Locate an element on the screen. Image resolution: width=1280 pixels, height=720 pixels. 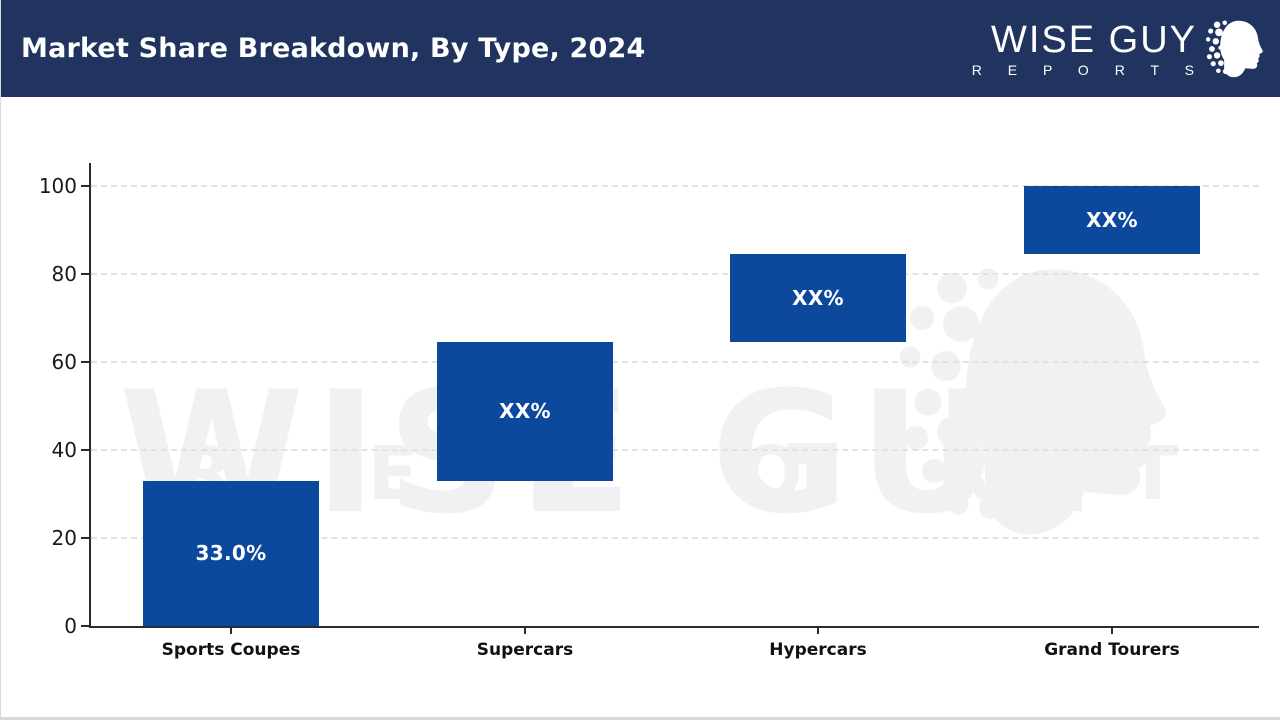
x-category-label: Hypercars is located at coordinates (818, 650).